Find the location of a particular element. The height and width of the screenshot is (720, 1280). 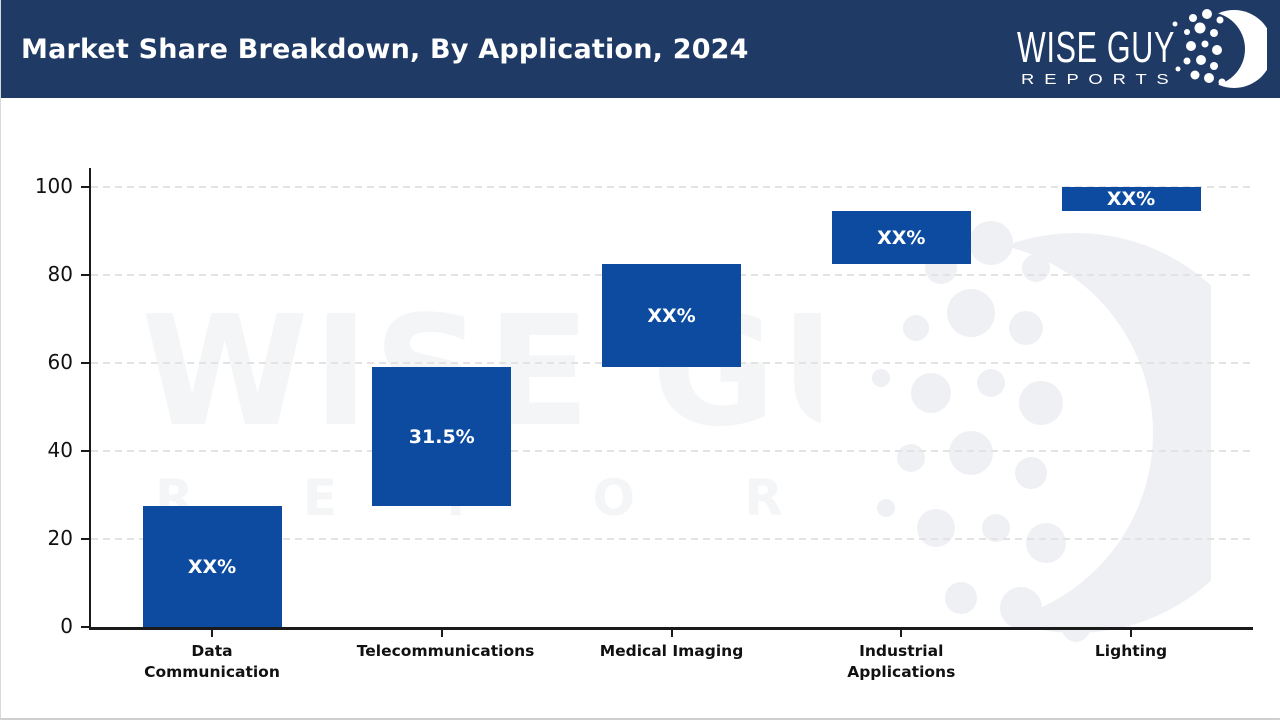

wiseguy-logo: WISE GUY R E P O R T S is located at coordinates (1142, 48).